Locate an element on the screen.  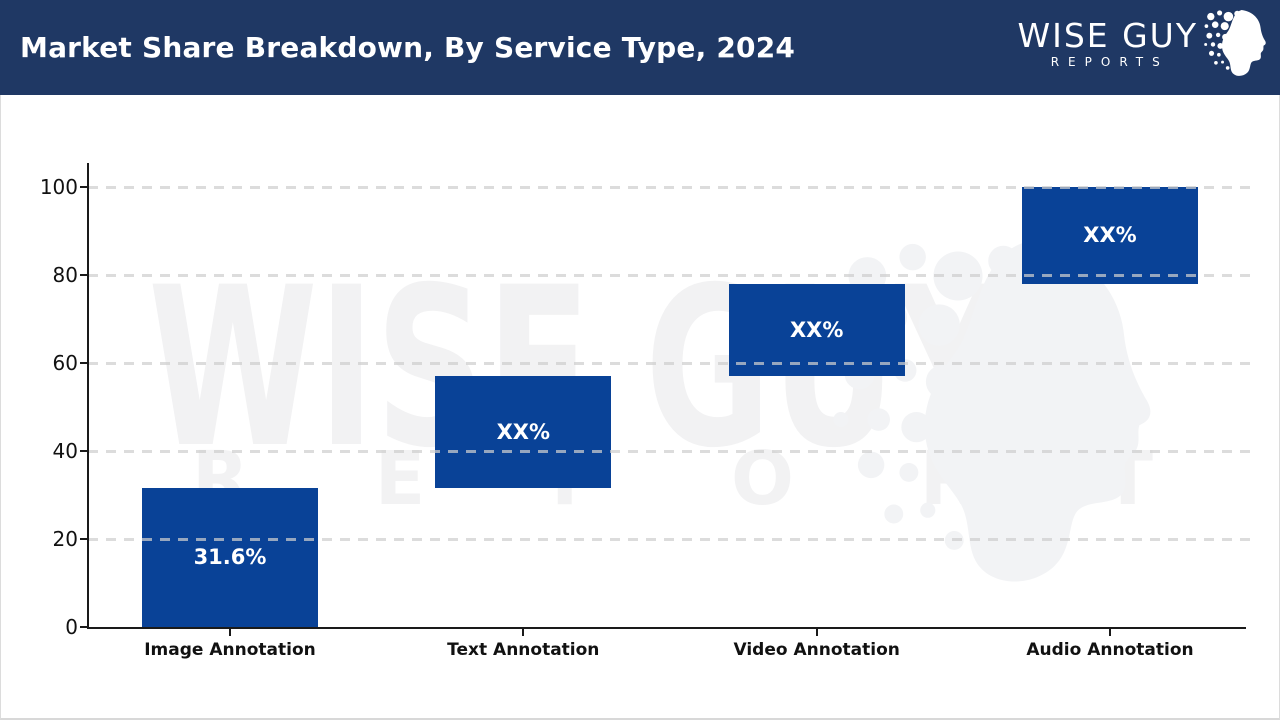
x-tick-mark-video-annotation is located at coordinates (816, 632).